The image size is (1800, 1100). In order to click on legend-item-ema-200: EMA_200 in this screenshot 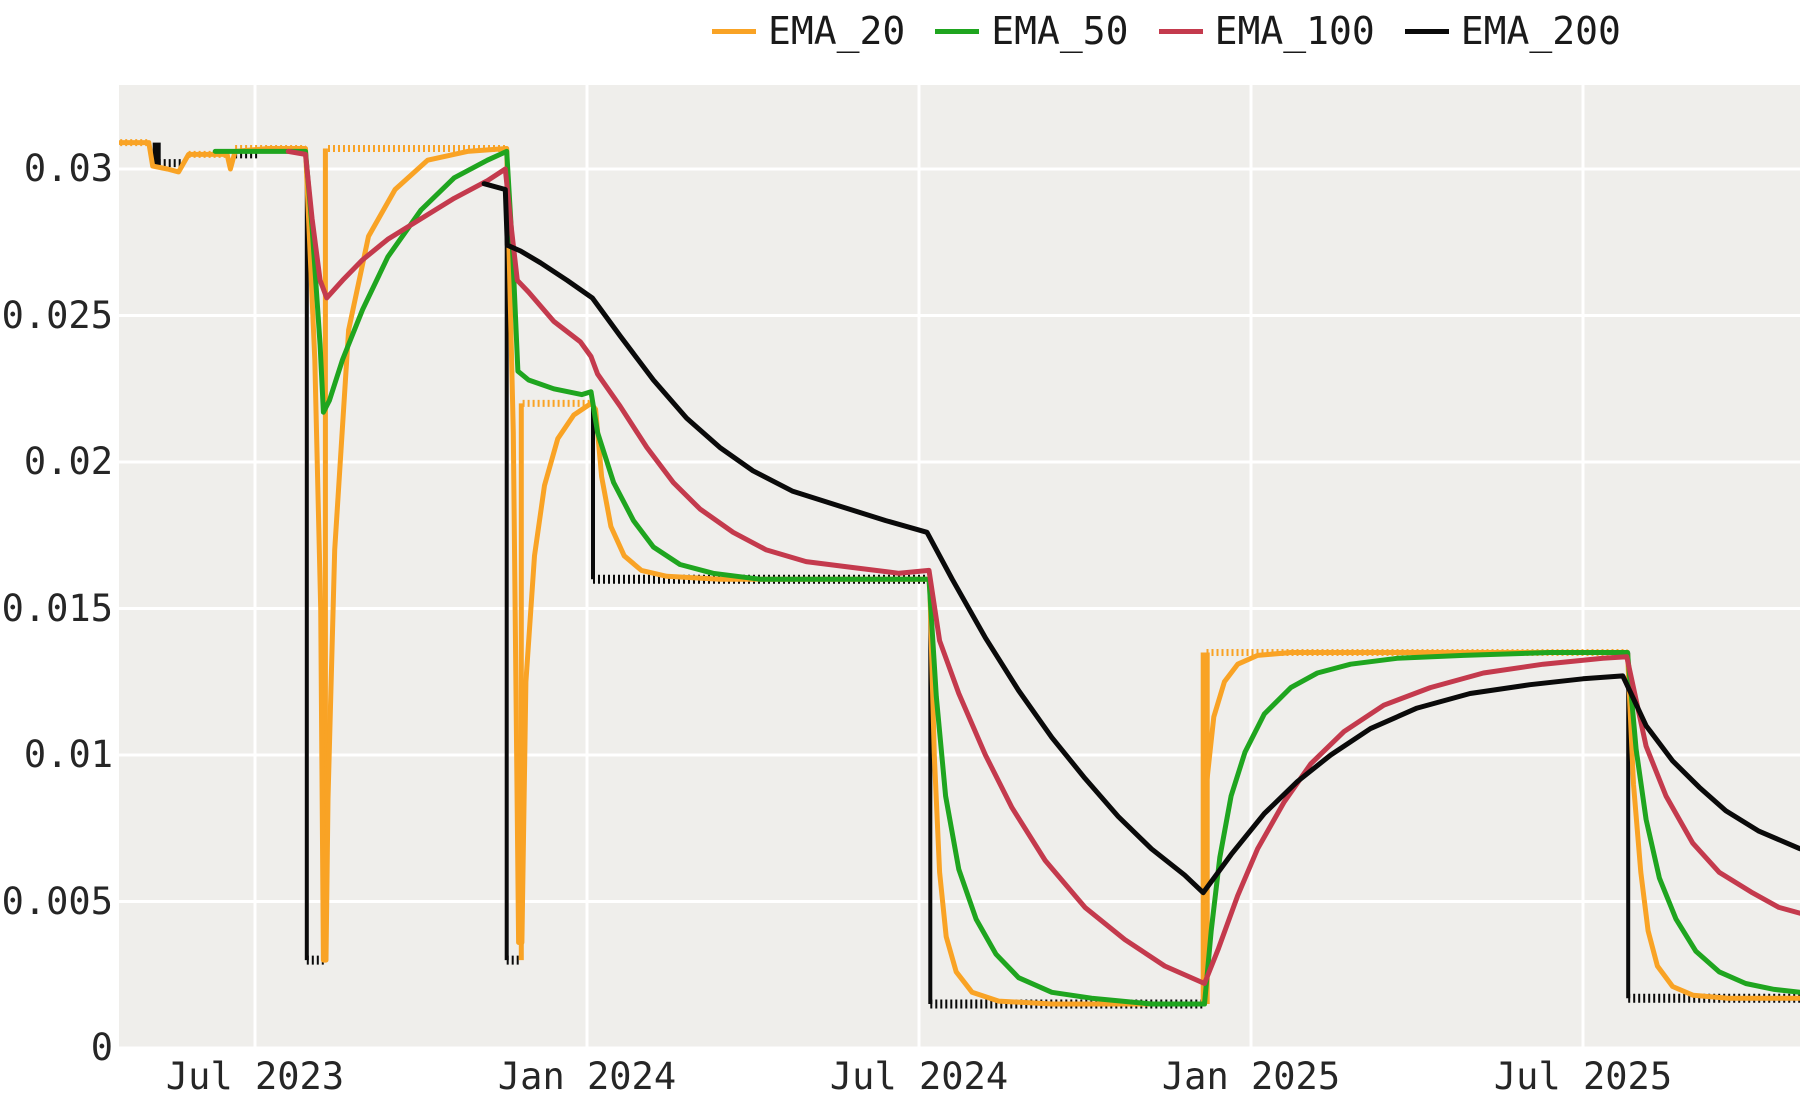, I will do `click(1512, 31)`.